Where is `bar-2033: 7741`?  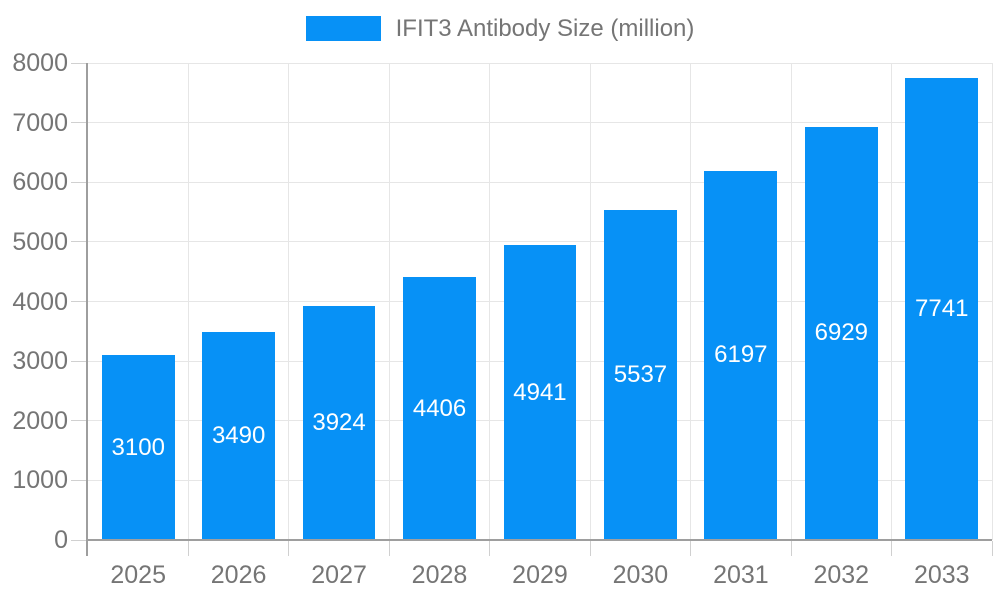 bar-2033: 7741 is located at coordinates (942, 309).